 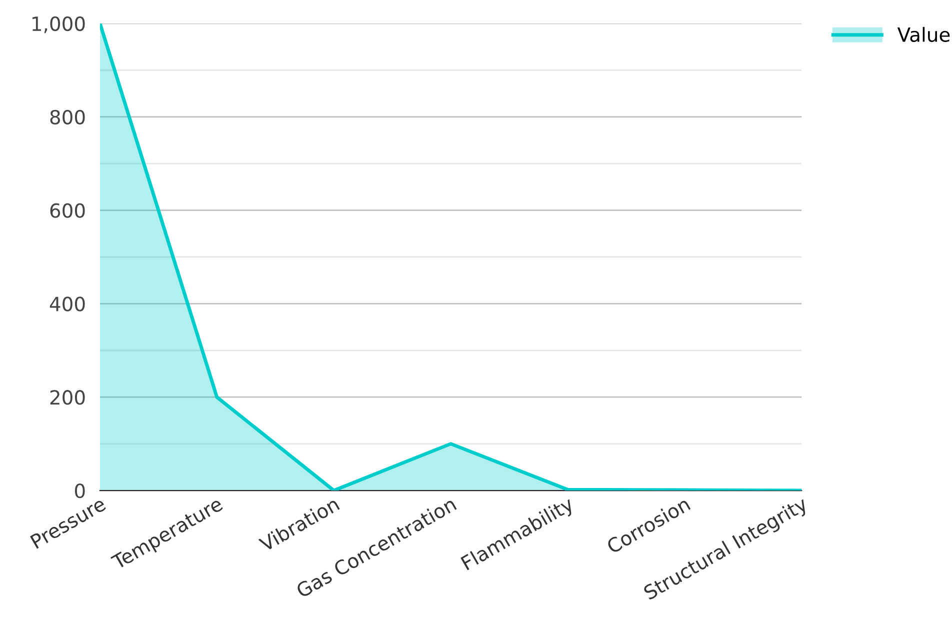 What do you see at coordinates (58, 25) in the screenshot?
I see `y-tick-label: 1,000` at bounding box center [58, 25].